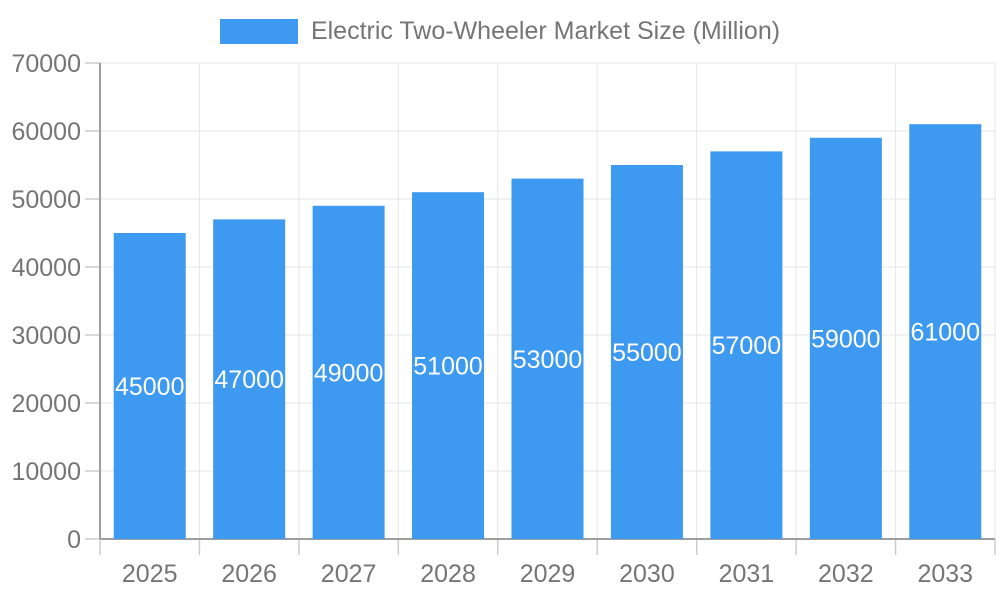  I want to click on x-axis-tick-label: 2032, so click(846, 574).